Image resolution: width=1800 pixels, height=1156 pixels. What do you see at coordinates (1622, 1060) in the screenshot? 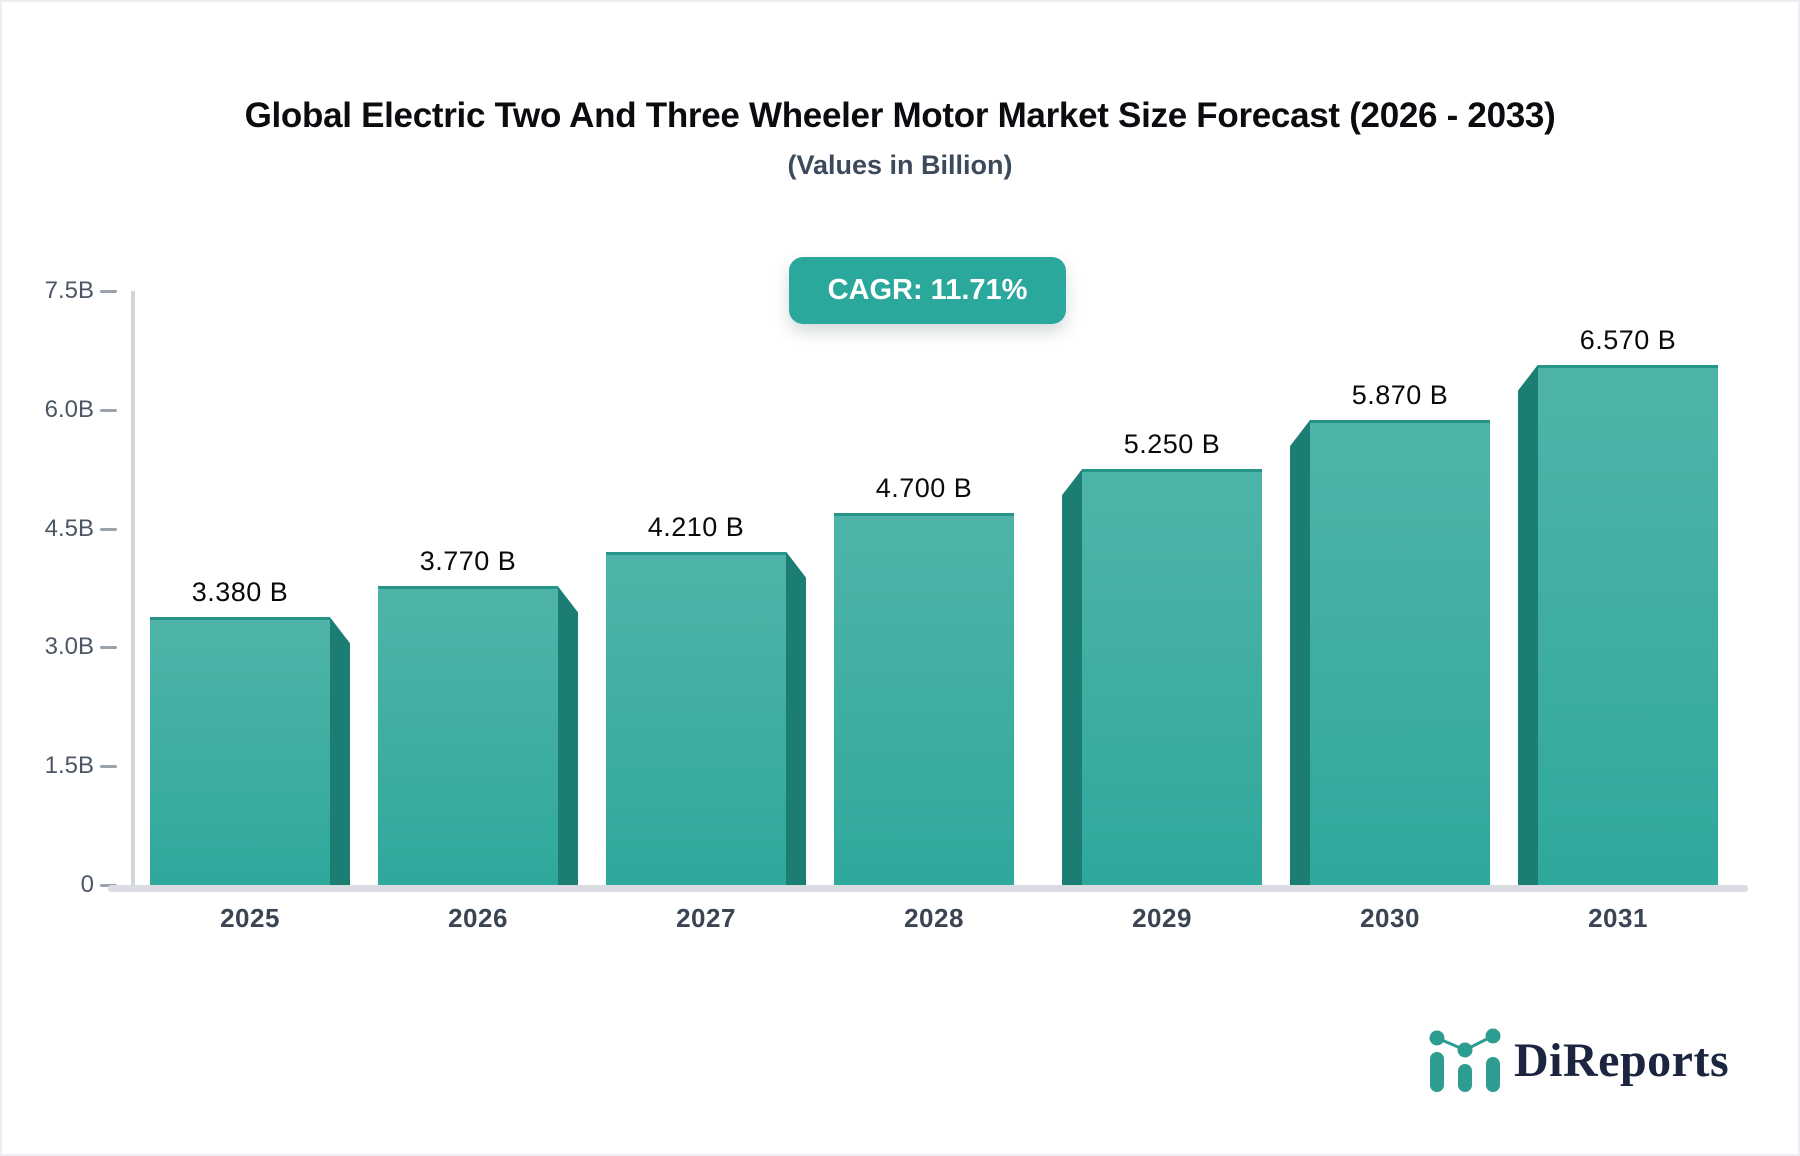
I see `brand-logo-text: DiReports` at bounding box center [1622, 1060].